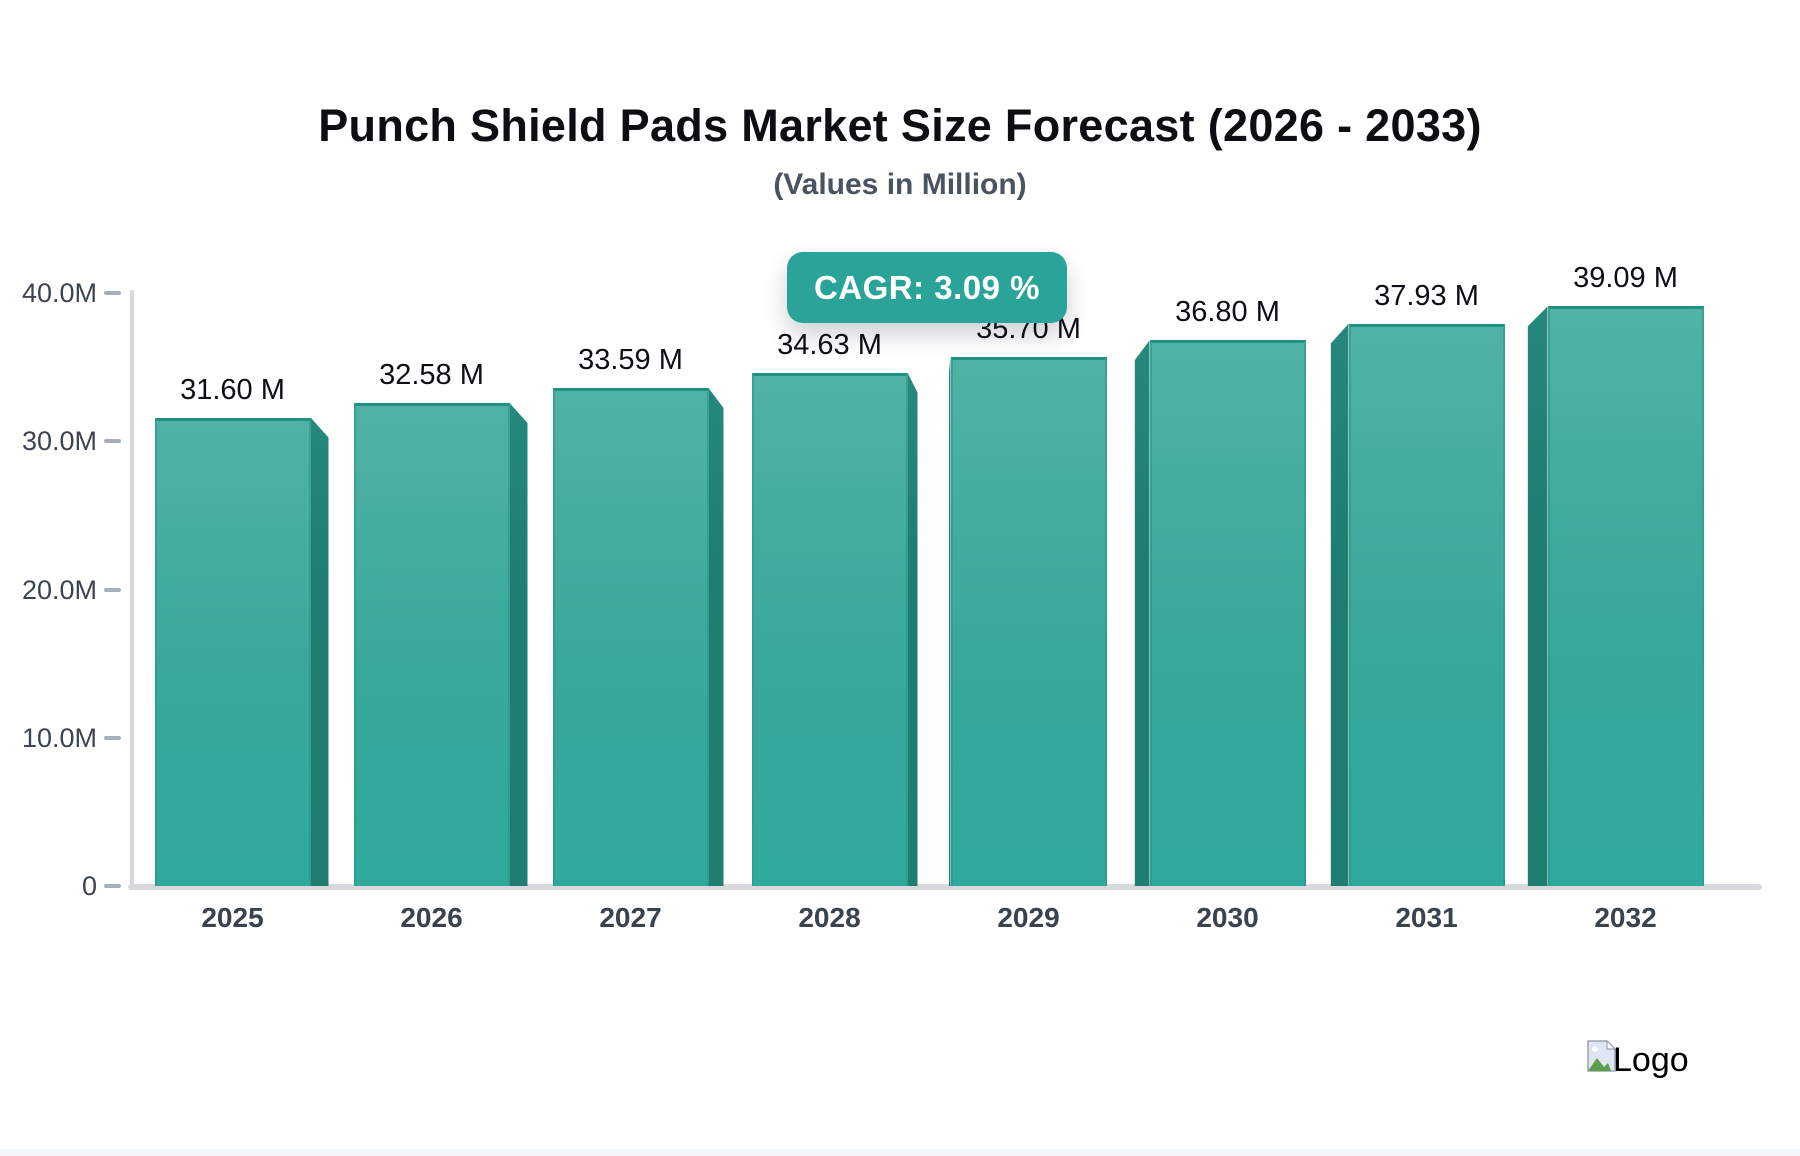 This screenshot has height=1156, width=1800. What do you see at coordinates (431, 644) in the screenshot?
I see `bar-2026` at bounding box center [431, 644].